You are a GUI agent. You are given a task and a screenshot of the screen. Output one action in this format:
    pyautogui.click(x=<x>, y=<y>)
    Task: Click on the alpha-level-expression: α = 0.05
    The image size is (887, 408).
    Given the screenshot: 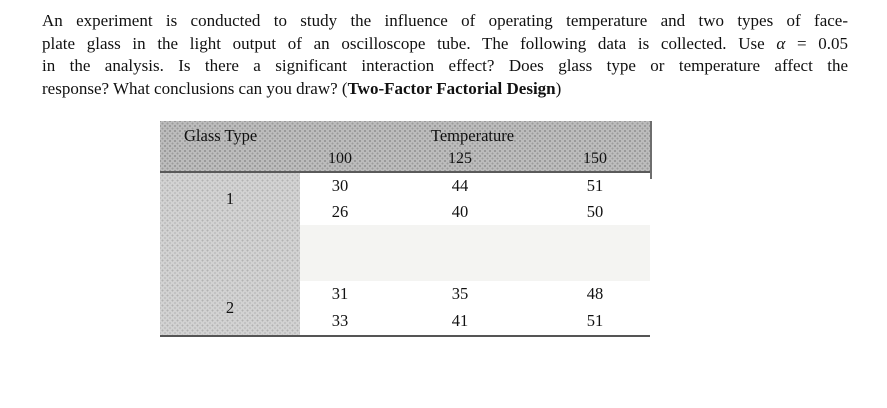 What is the action you would take?
    pyautogui.click(x=812, y=43)
    